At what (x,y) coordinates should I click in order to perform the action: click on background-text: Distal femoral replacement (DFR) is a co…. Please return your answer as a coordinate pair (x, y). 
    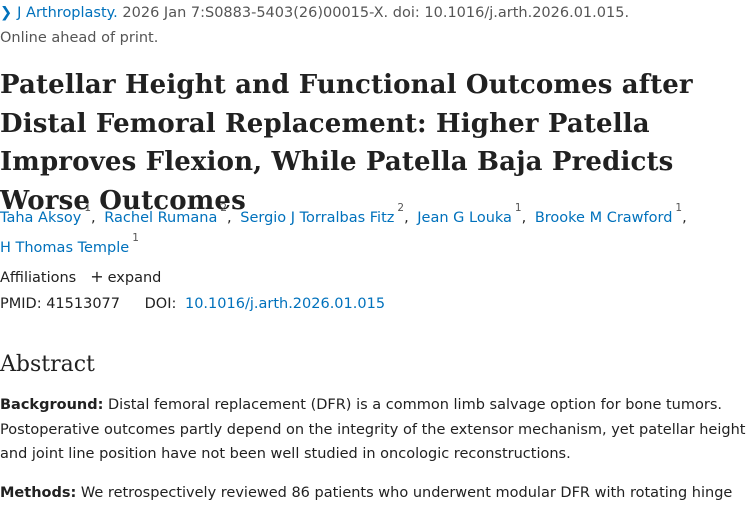
    Looking at the image, I should click on (373, 429).